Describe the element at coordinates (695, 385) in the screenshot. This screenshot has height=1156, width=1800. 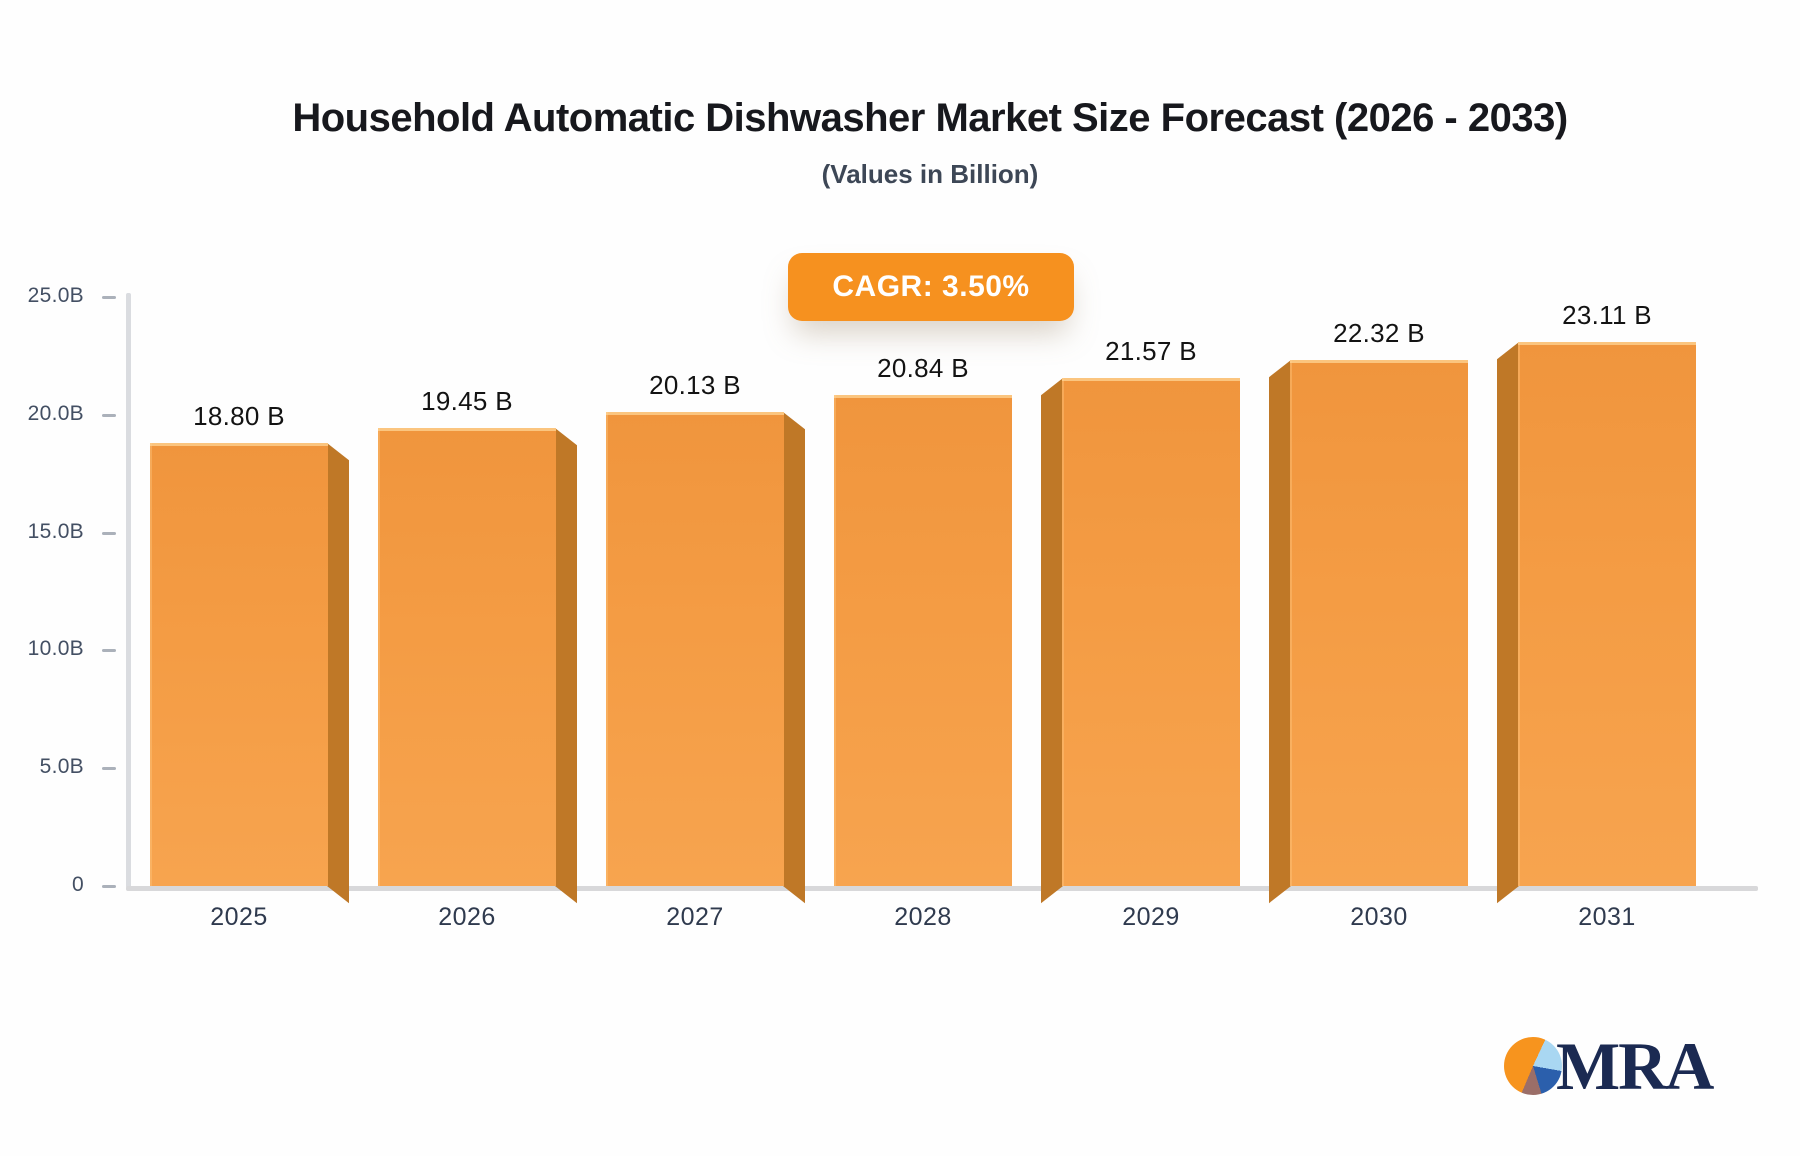
I see `bar-value-label: 20.13 B` at that location.